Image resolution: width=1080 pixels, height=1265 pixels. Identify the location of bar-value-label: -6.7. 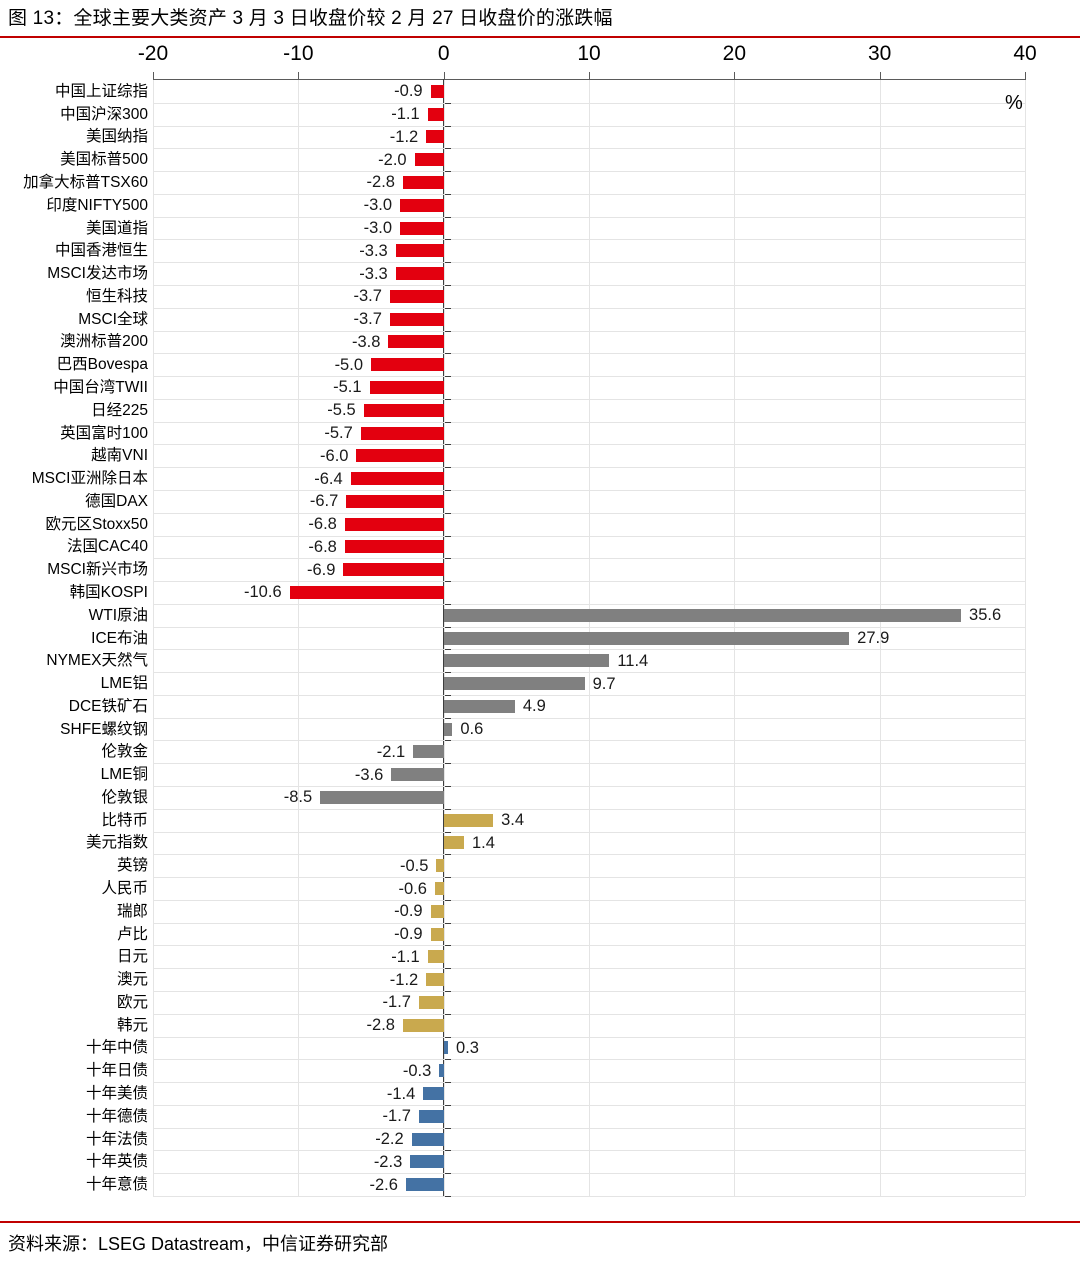
(324, 501).